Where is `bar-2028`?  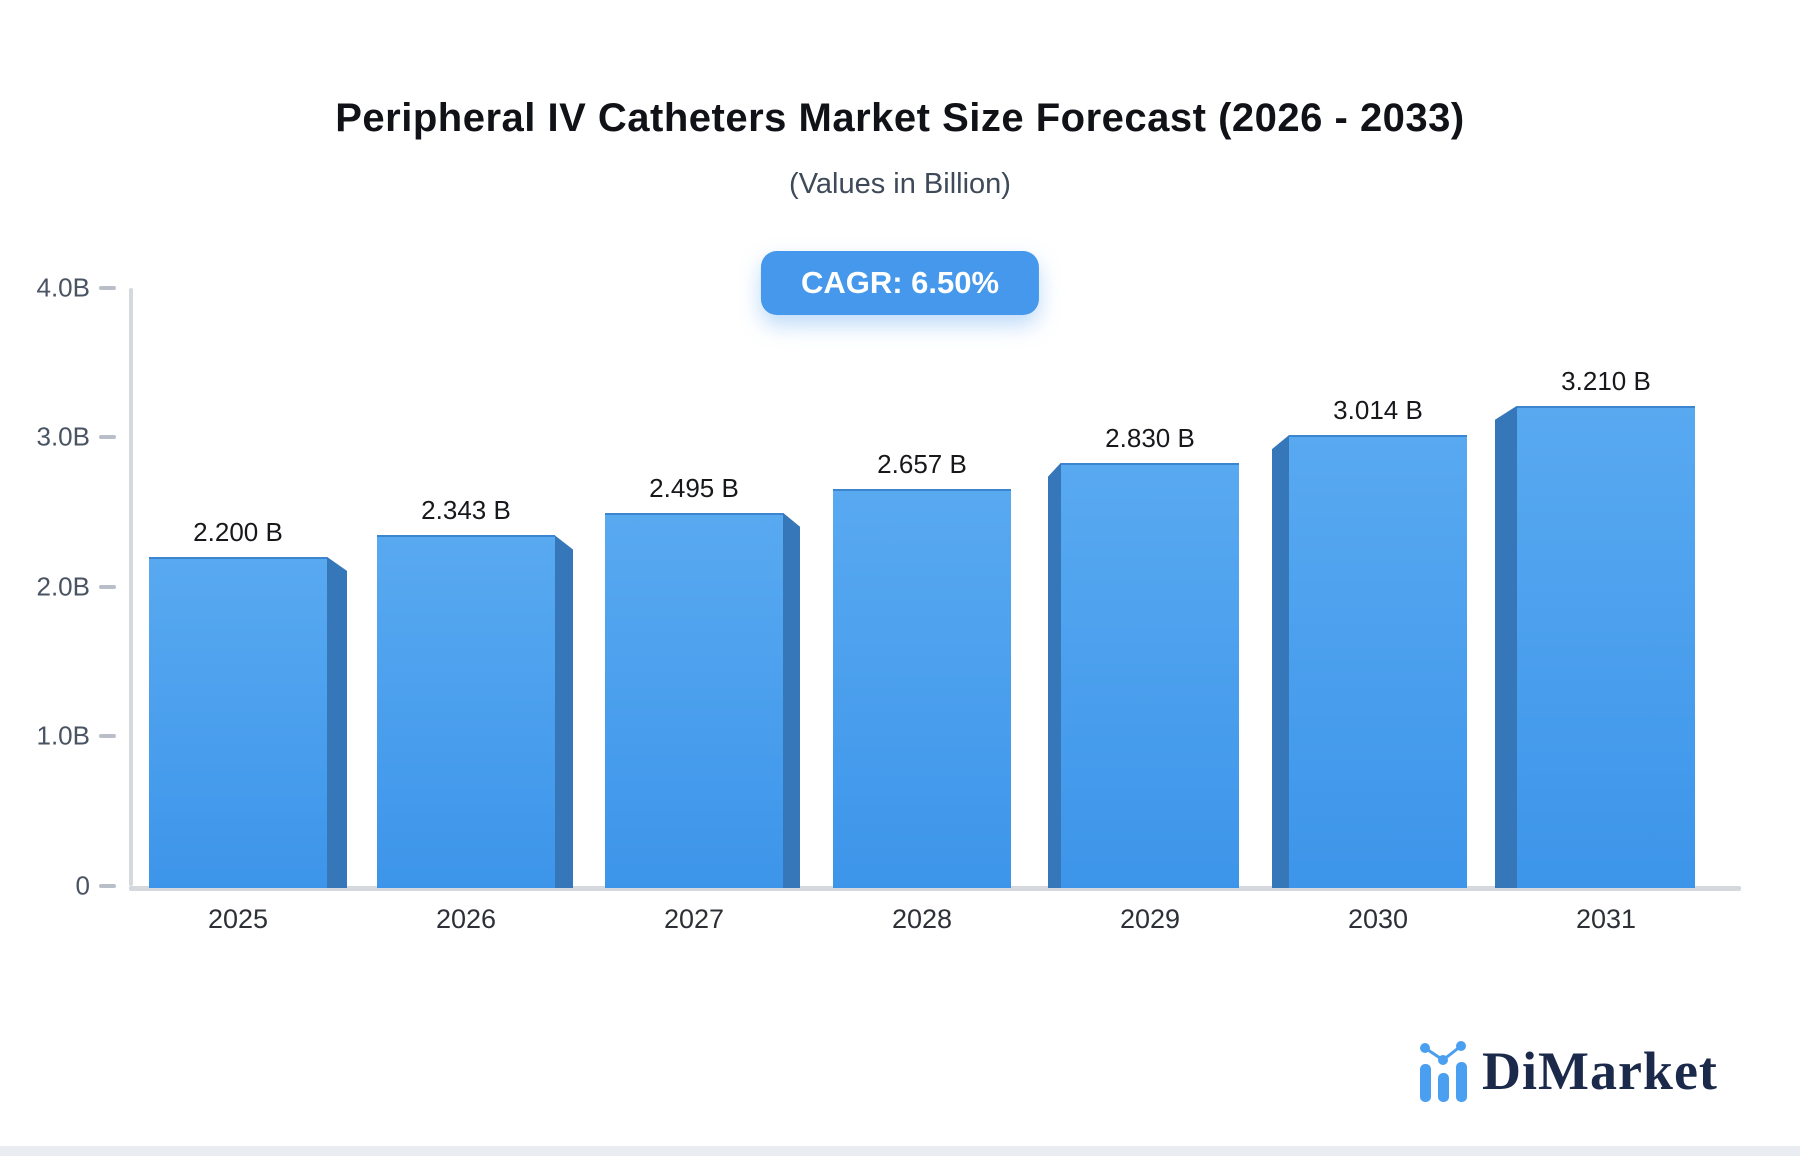 bar-2028 is located at coordinates (922, 688).